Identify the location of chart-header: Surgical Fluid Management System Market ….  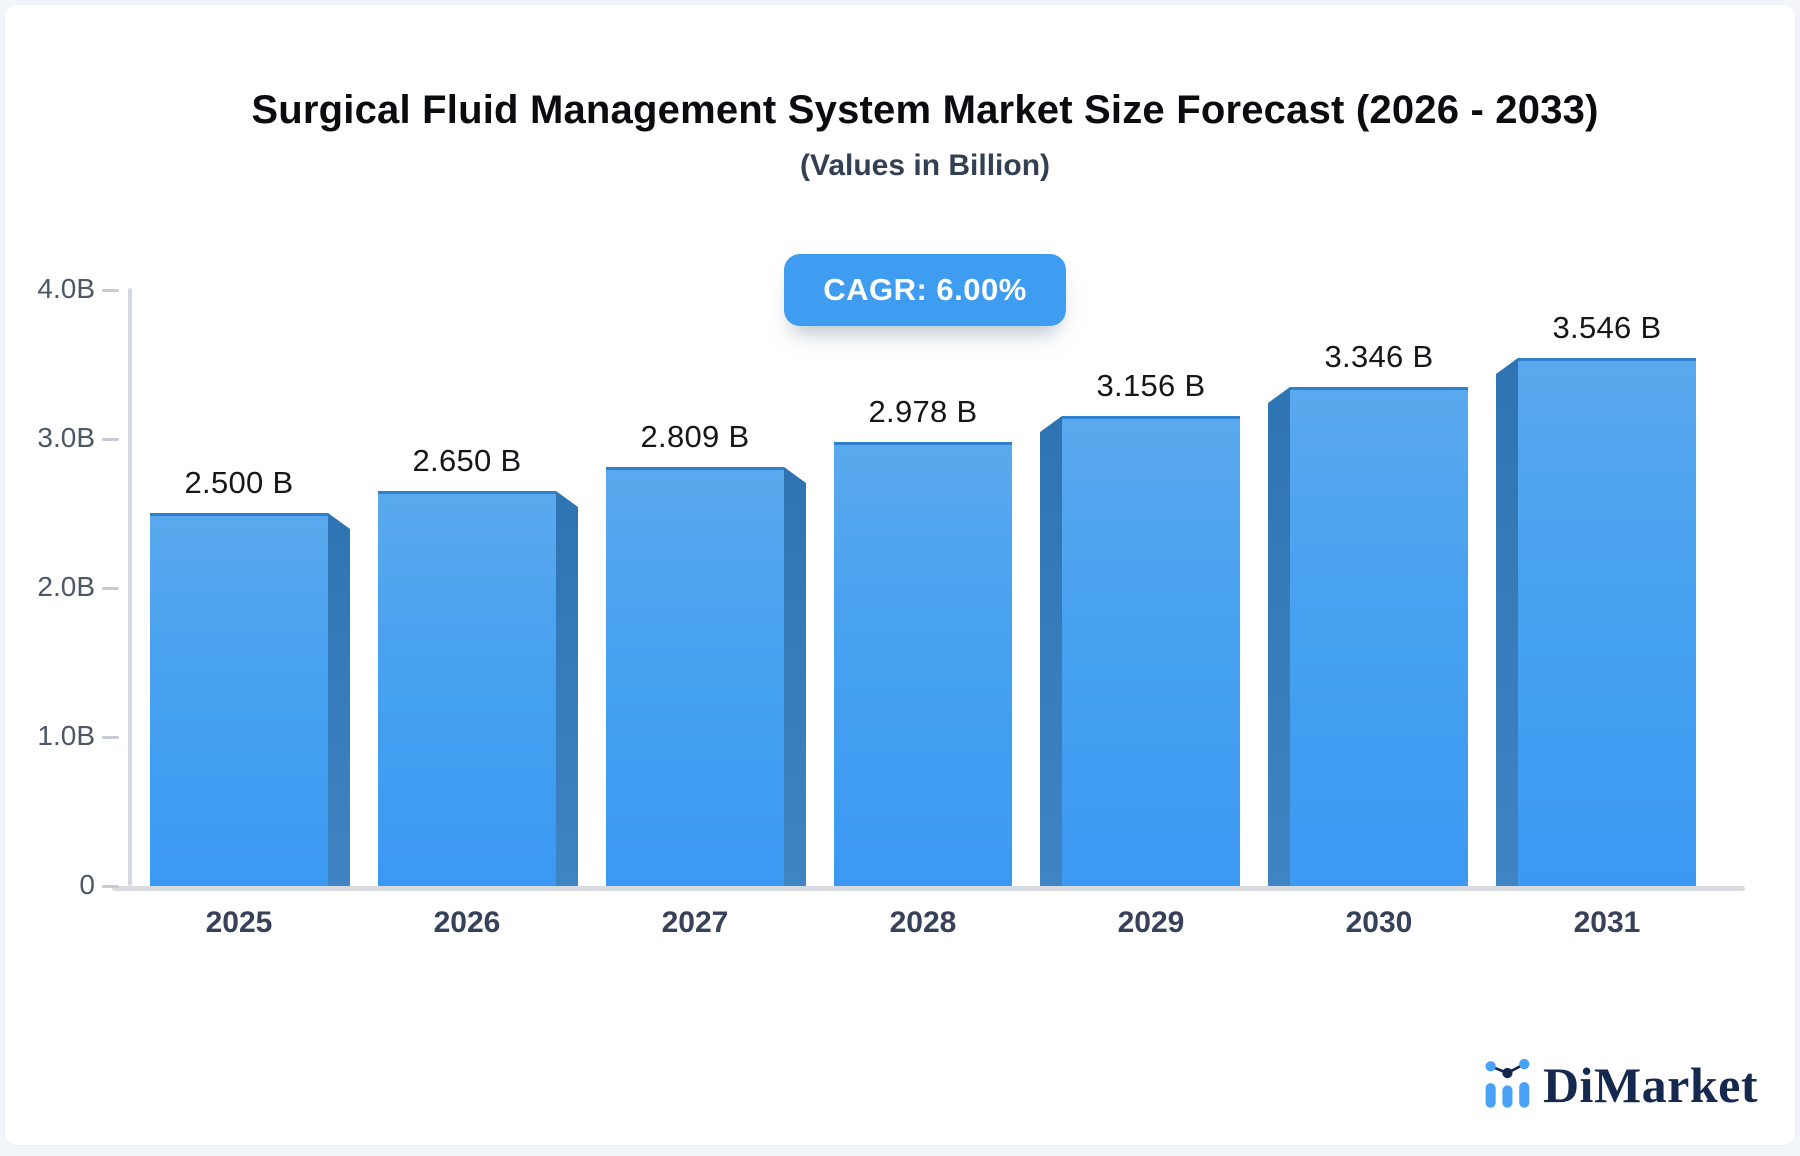
(925, 135).